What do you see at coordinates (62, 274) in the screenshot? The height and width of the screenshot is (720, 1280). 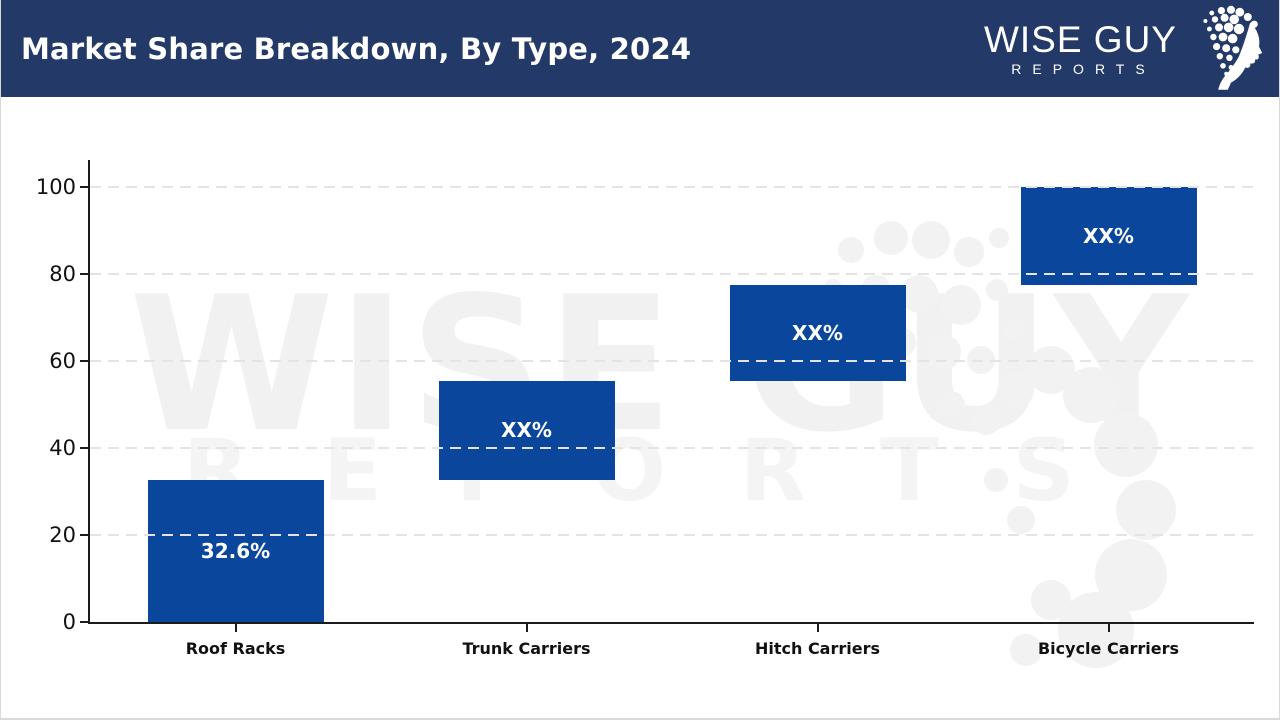 I see `y-tick-label: 80` at bounding box center [62, 274].